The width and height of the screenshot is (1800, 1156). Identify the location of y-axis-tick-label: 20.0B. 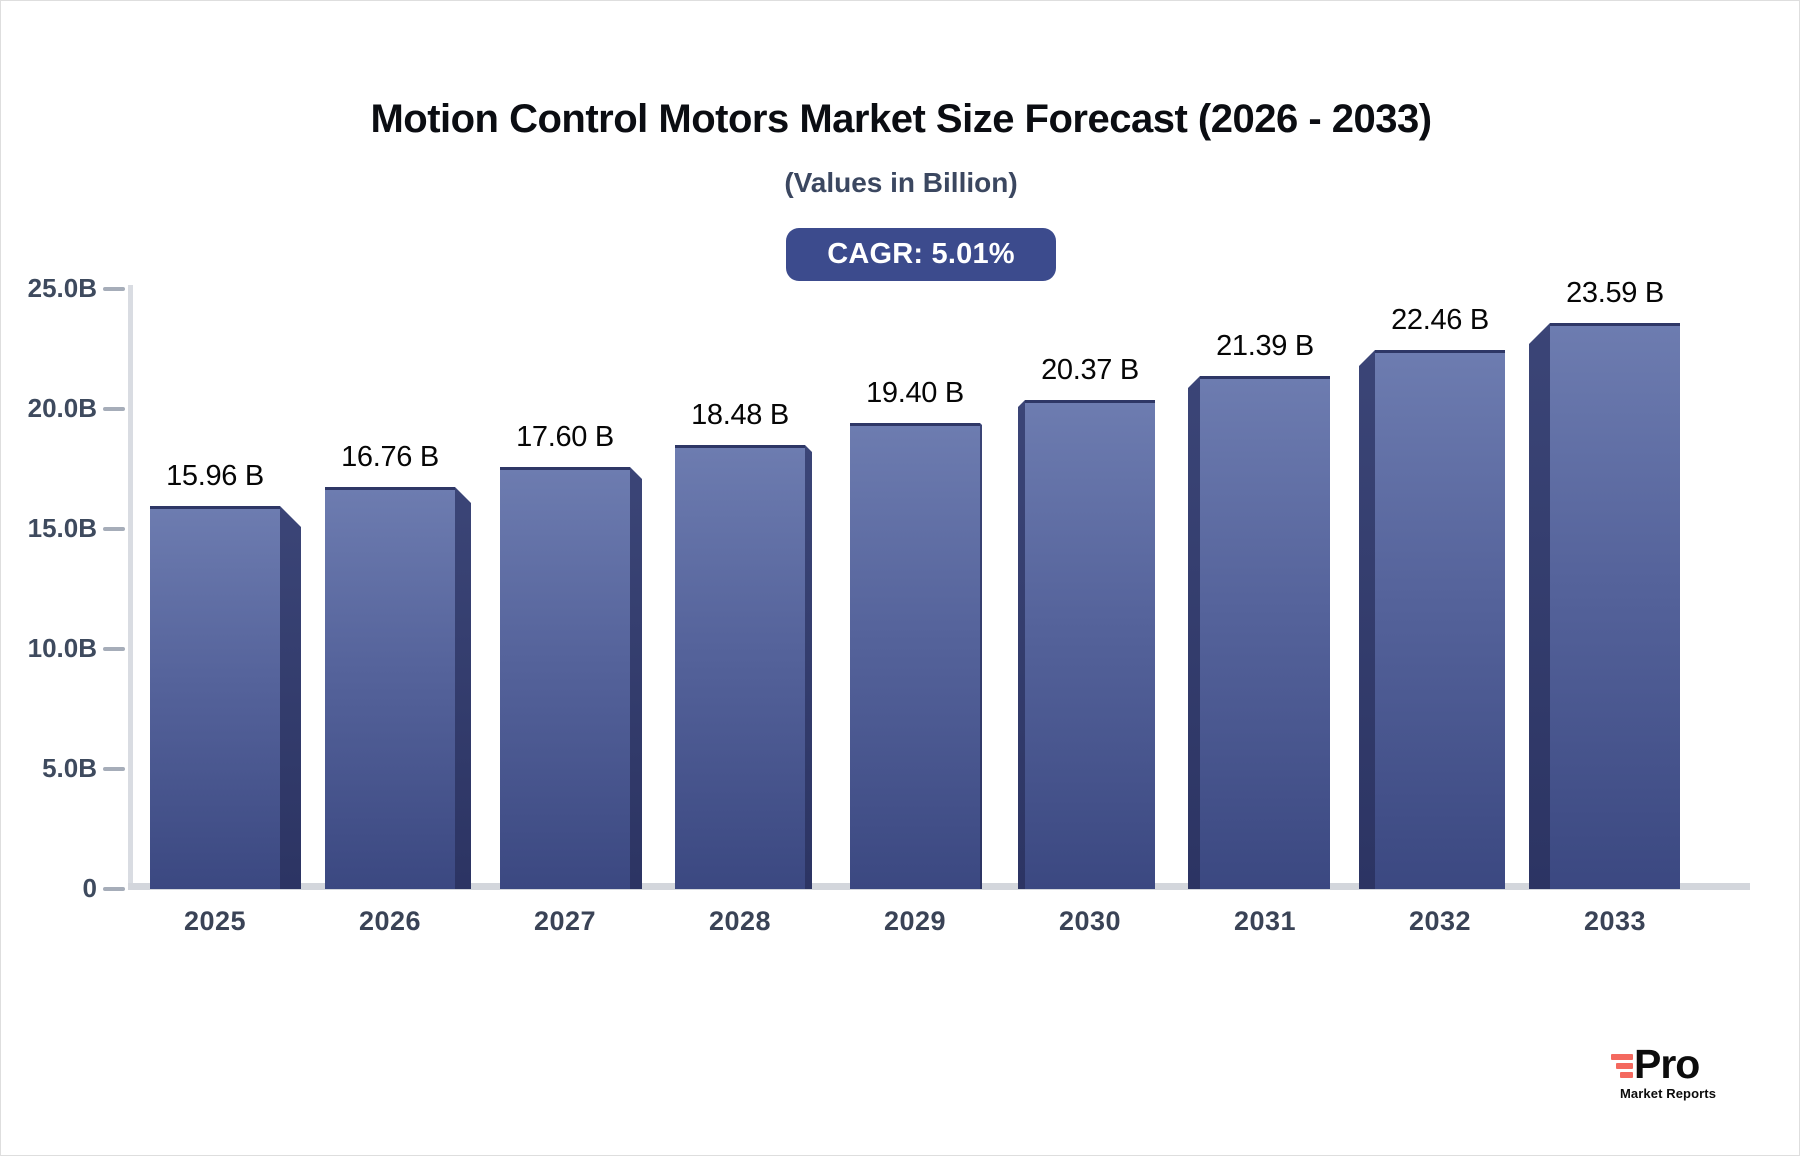
(62, 408).